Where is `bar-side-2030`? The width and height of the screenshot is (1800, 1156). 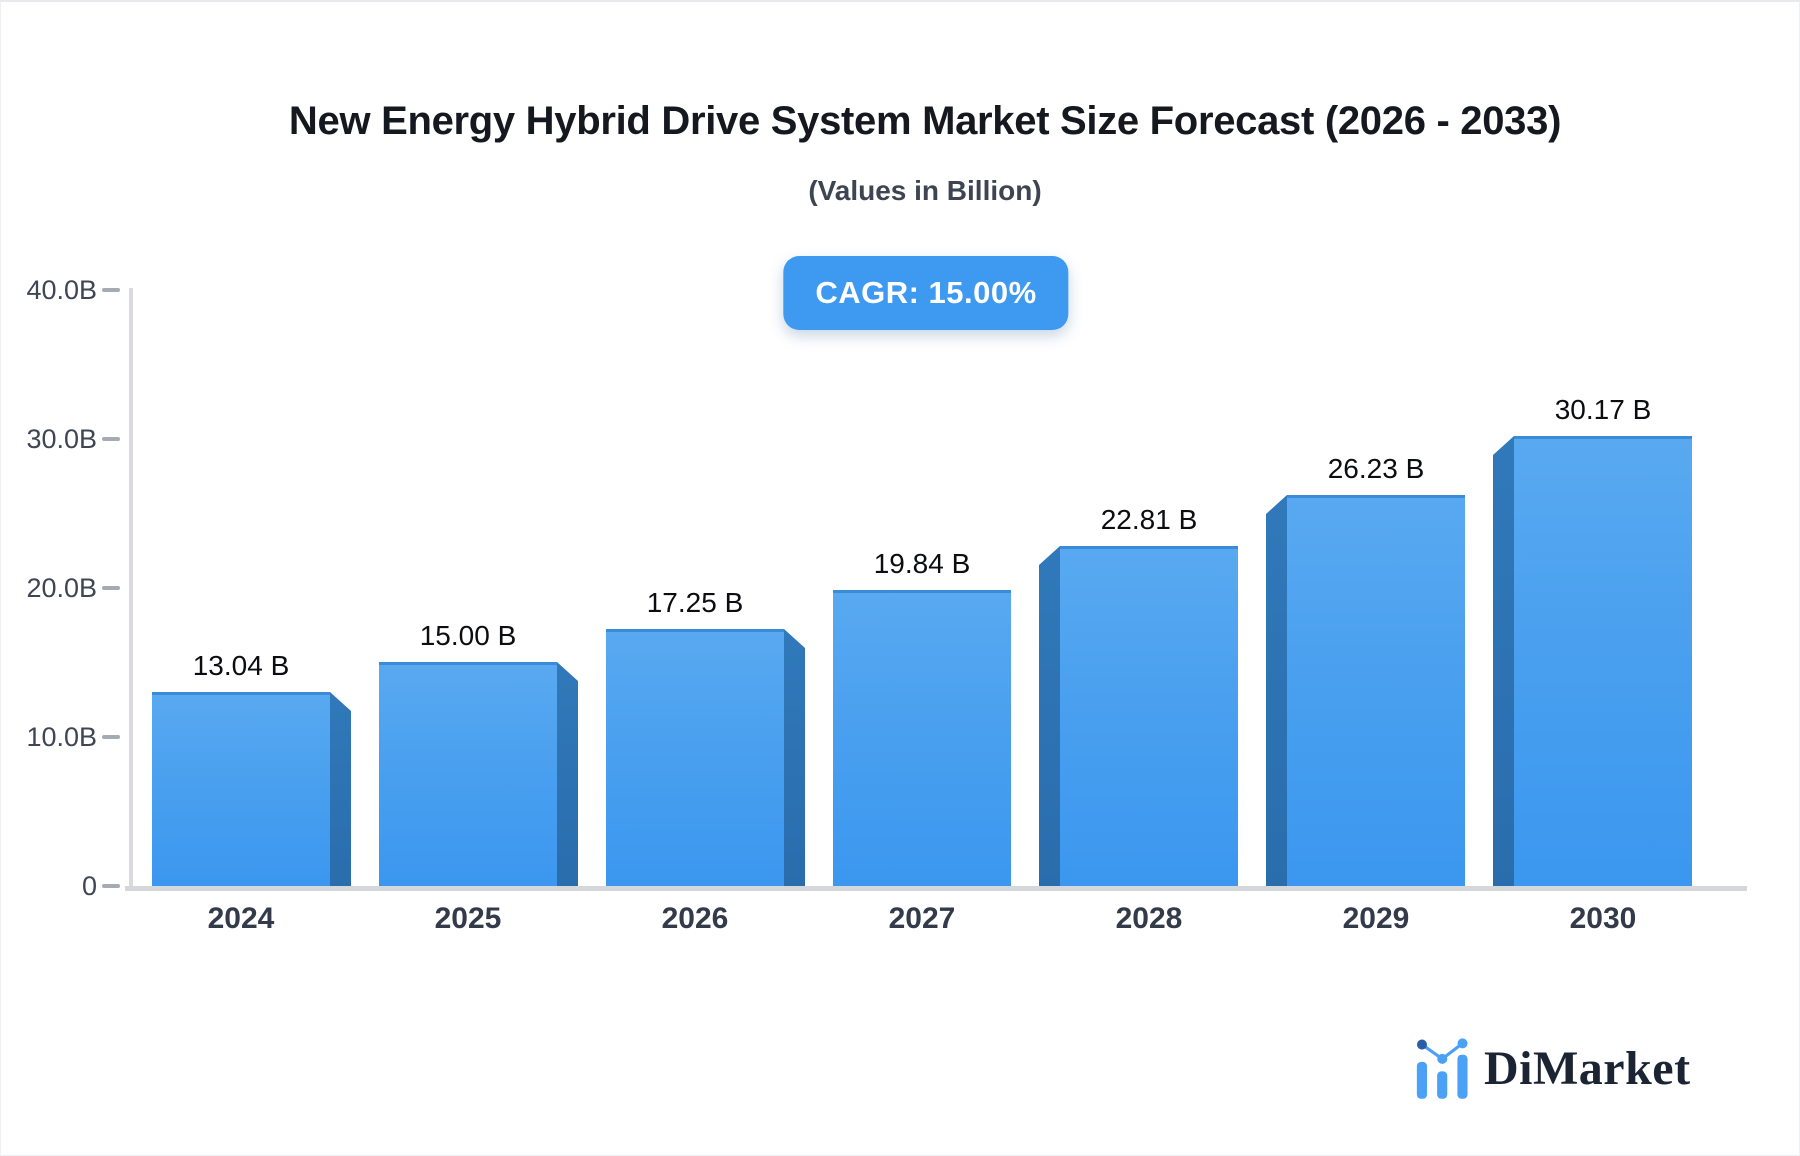
bar-side-2030 is located at coordinates (1503, 661).